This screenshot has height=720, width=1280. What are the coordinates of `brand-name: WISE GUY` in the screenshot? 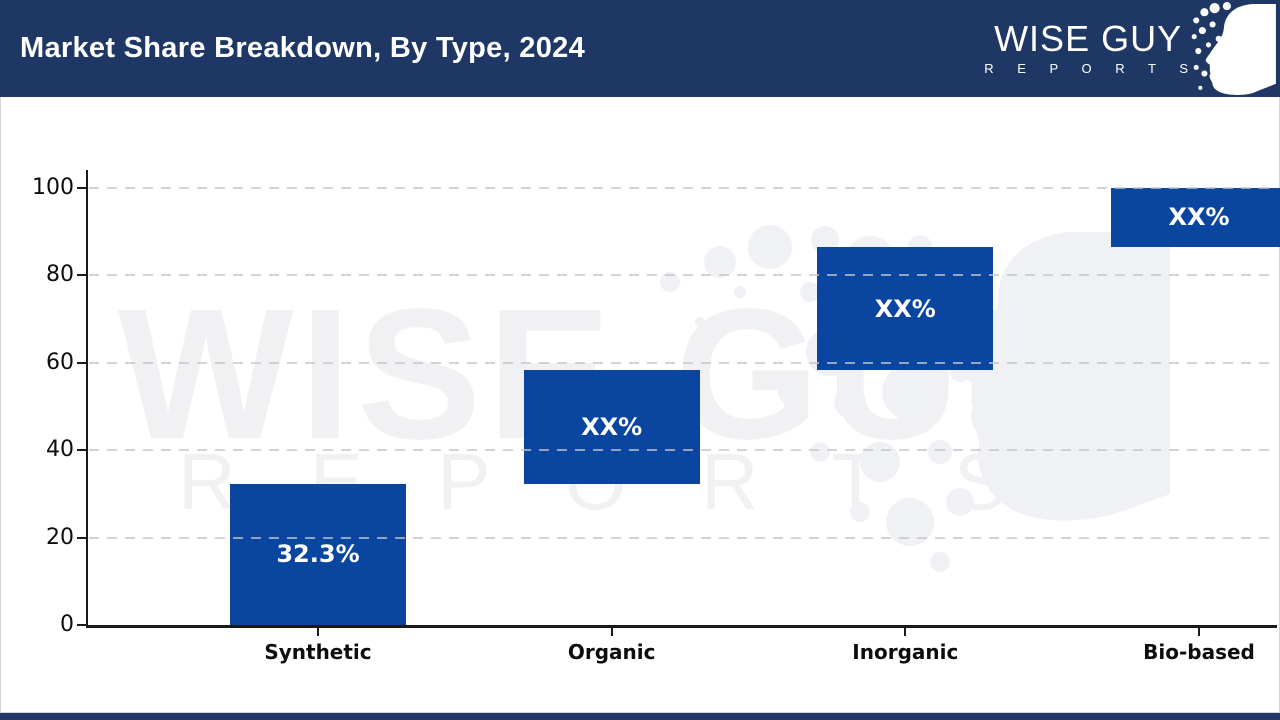 It's located at (1088, 38).